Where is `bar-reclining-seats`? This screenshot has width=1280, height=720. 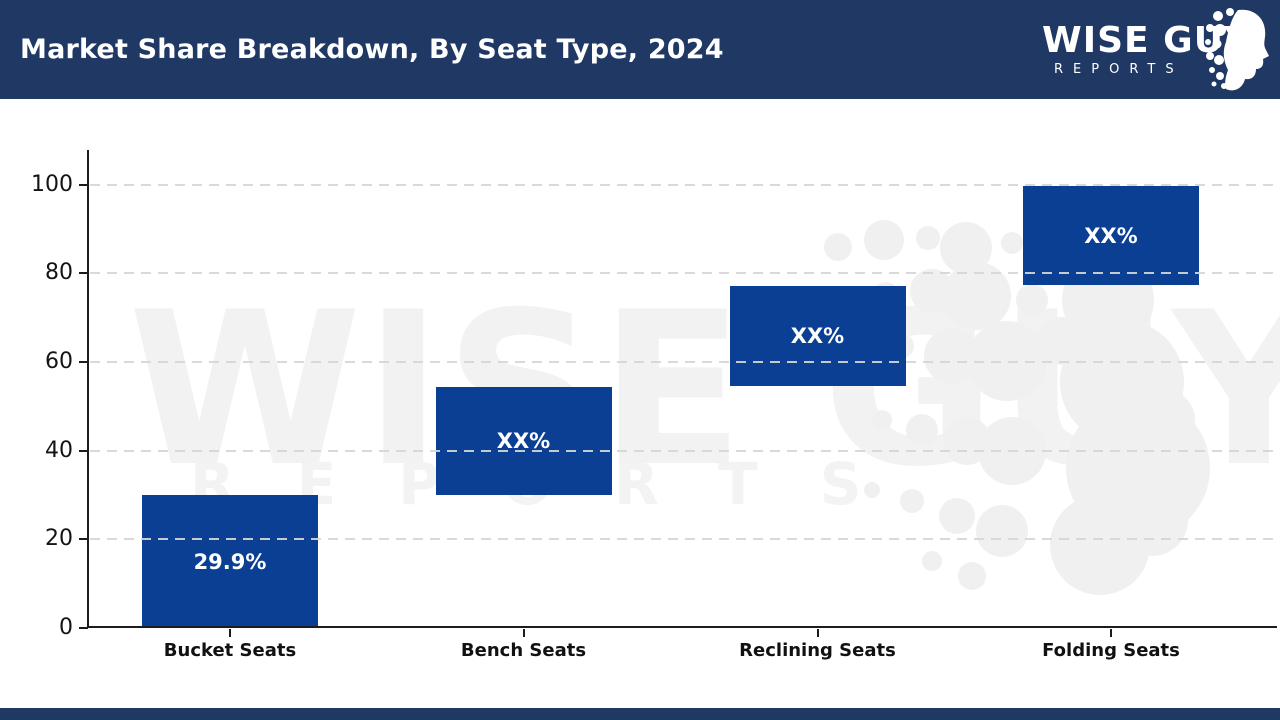 bar-reclining-seats is located at coordinates (817, 336).